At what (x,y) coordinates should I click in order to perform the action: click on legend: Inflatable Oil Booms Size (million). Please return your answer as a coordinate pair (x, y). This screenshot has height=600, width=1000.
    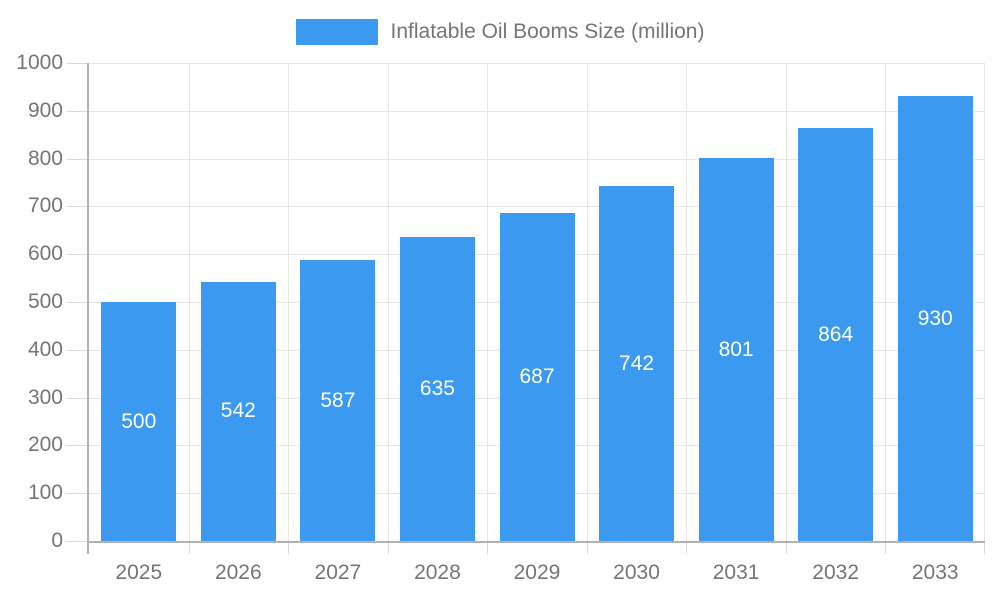
    Looking at the image, I should click on (500, 32).